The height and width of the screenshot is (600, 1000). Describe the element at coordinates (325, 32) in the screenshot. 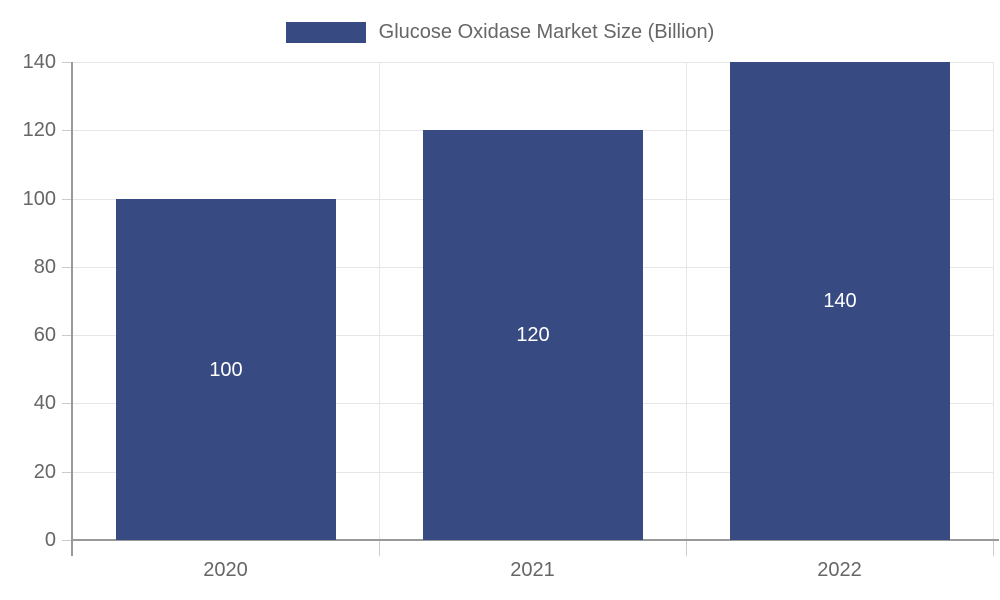

I see `legend-swatch` at that location.